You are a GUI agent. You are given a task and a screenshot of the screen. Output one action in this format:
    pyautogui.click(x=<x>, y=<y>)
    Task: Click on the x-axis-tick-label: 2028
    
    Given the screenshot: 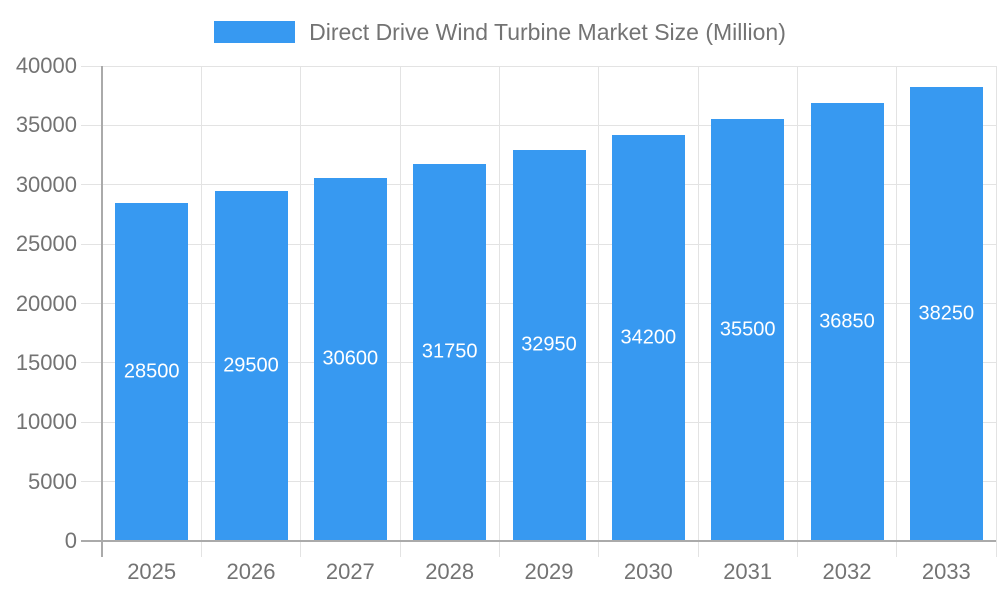 What is the action you would take?
    pyautogui.click(x=450, y=571)
    